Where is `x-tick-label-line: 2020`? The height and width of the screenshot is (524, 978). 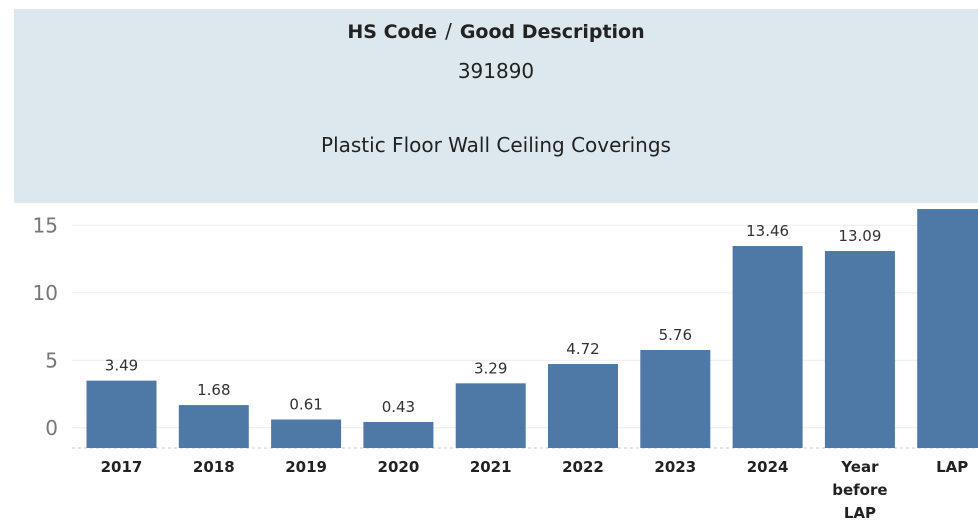
x-tick-label-line: 2020 is located at coordinates (399, 467).